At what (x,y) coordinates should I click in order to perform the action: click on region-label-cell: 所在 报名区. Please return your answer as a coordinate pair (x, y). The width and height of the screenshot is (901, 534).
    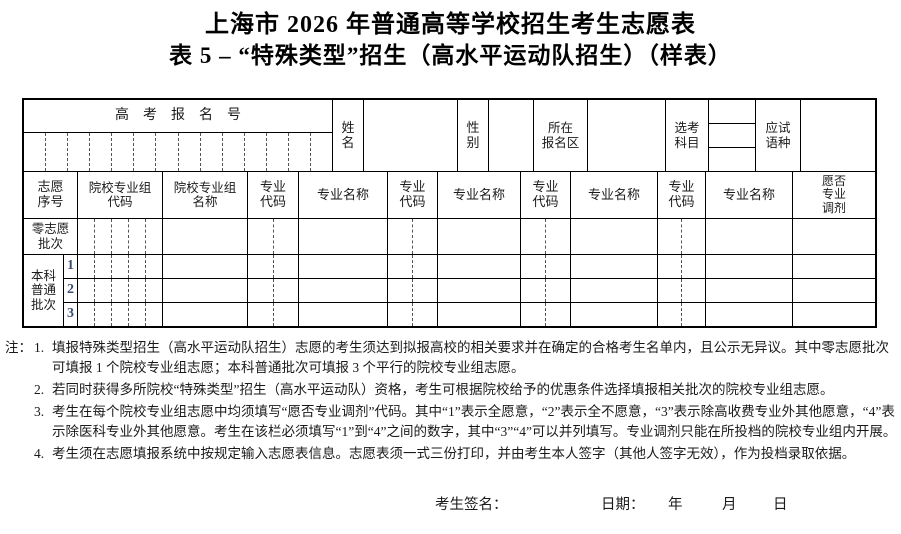
    Looking at the image, I should click on (561, 135).